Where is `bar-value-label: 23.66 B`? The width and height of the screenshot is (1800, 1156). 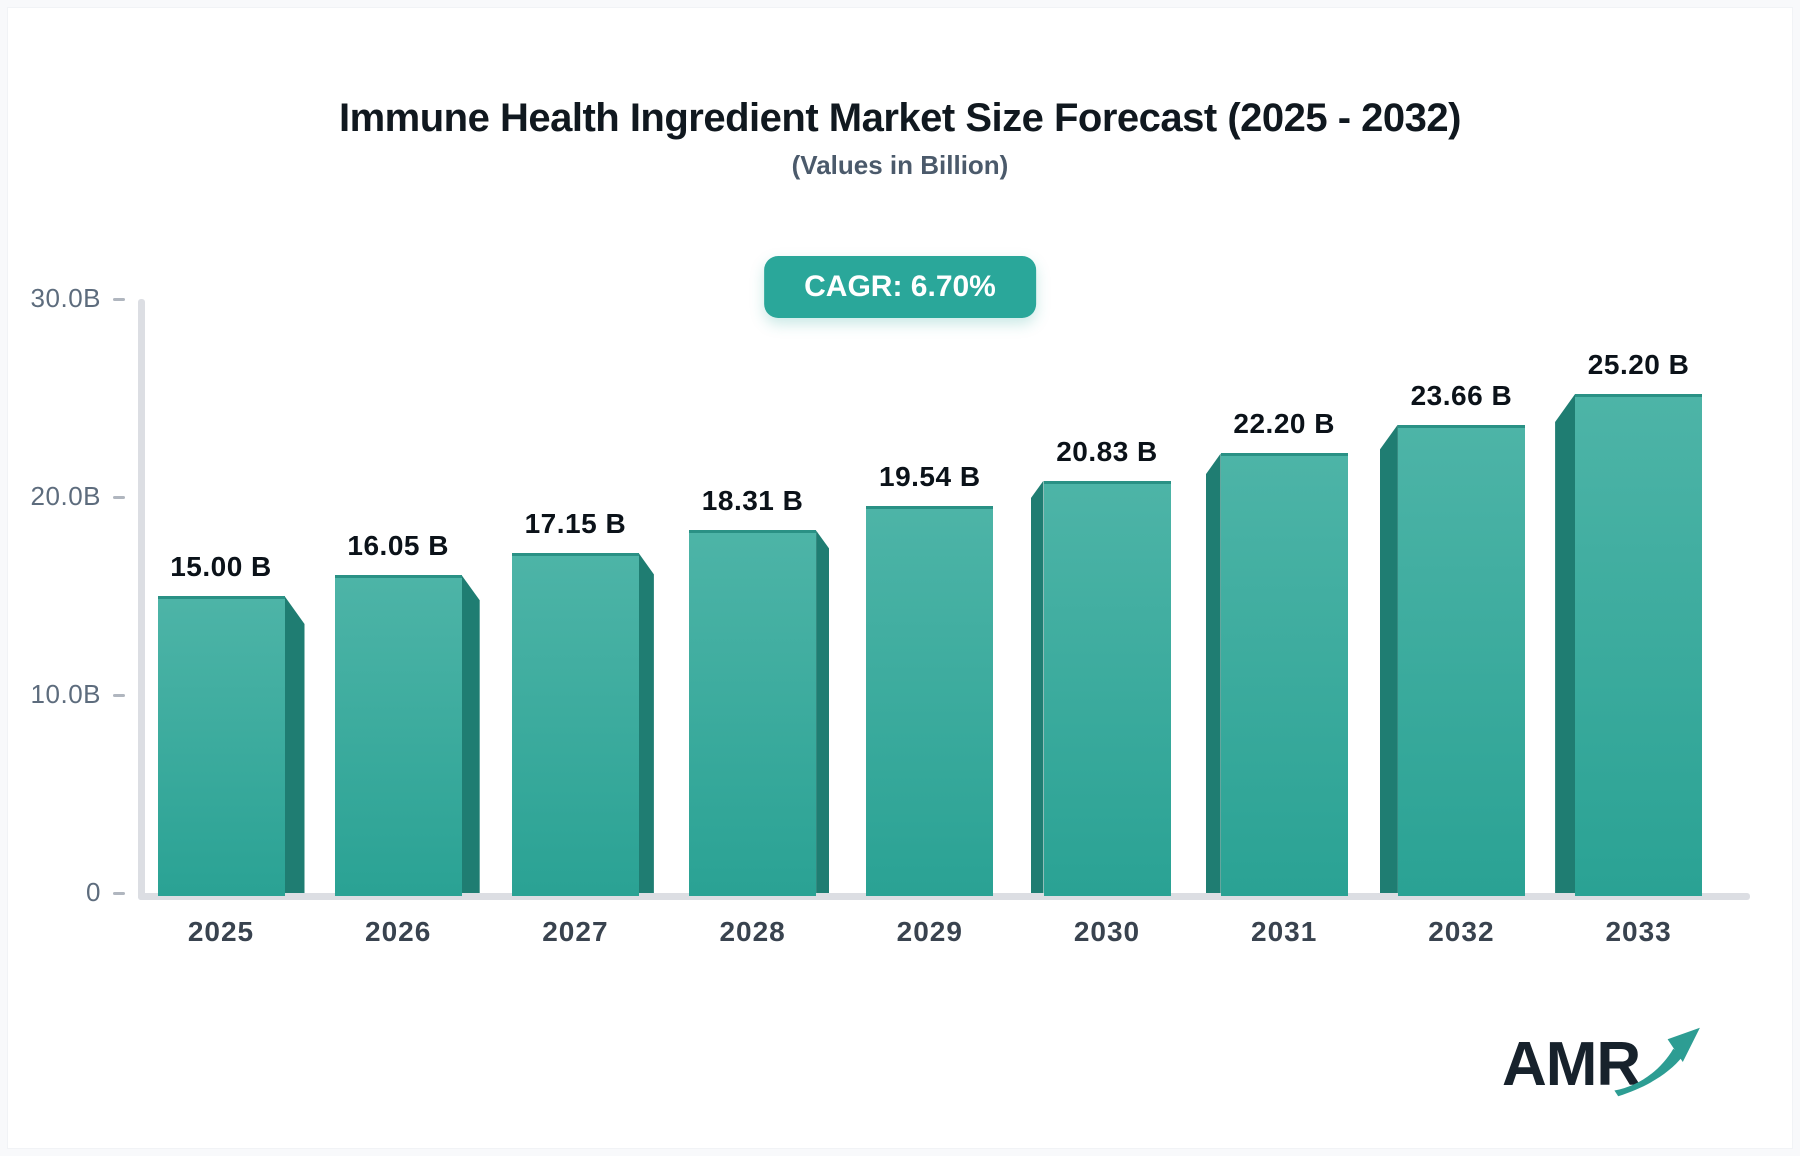 bar-value-label: 23.66 B is located at coordinates (1461, 395).